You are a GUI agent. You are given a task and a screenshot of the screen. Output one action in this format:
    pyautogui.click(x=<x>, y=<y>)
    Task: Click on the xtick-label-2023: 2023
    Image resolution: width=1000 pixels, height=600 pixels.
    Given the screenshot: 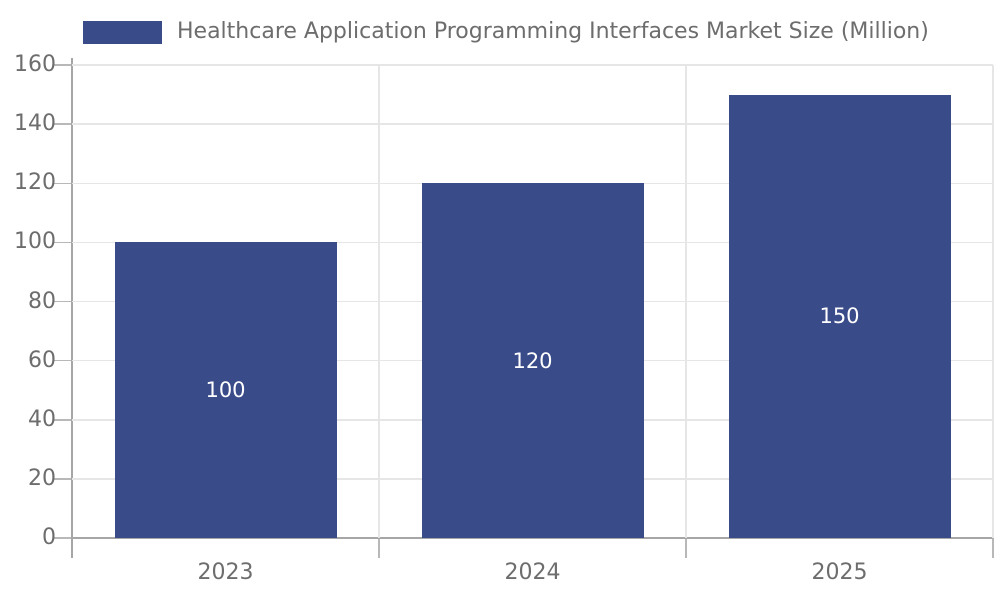 What is the action you would take?
    pyautogui.click(x=225, y=572)
    